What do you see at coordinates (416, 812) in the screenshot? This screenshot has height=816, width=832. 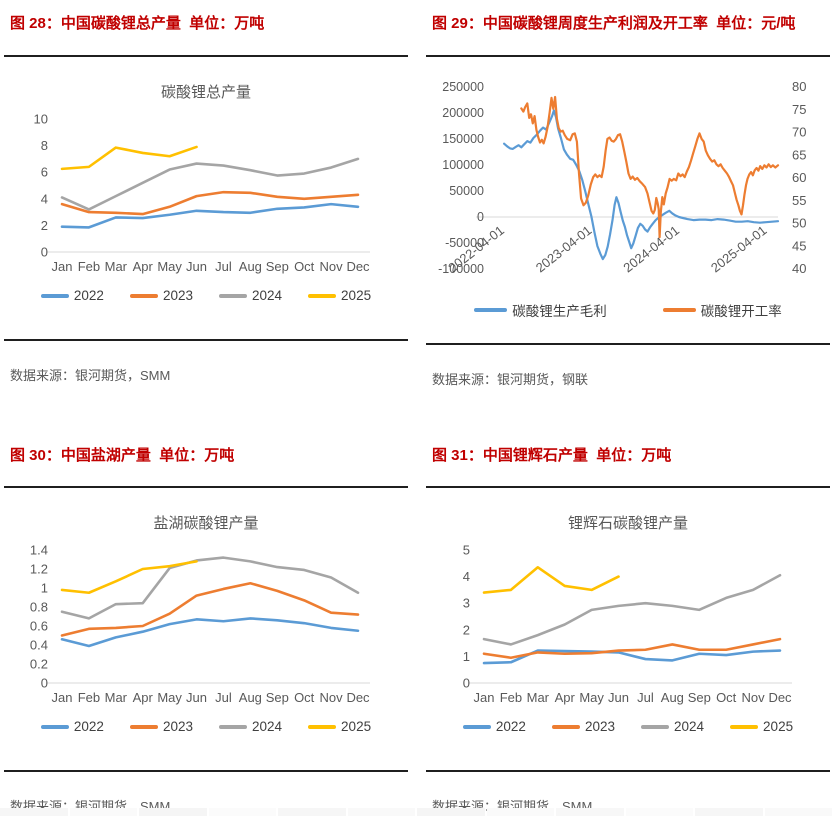 I see `cropped-next-row-strip` at bounding box center [416, 812].